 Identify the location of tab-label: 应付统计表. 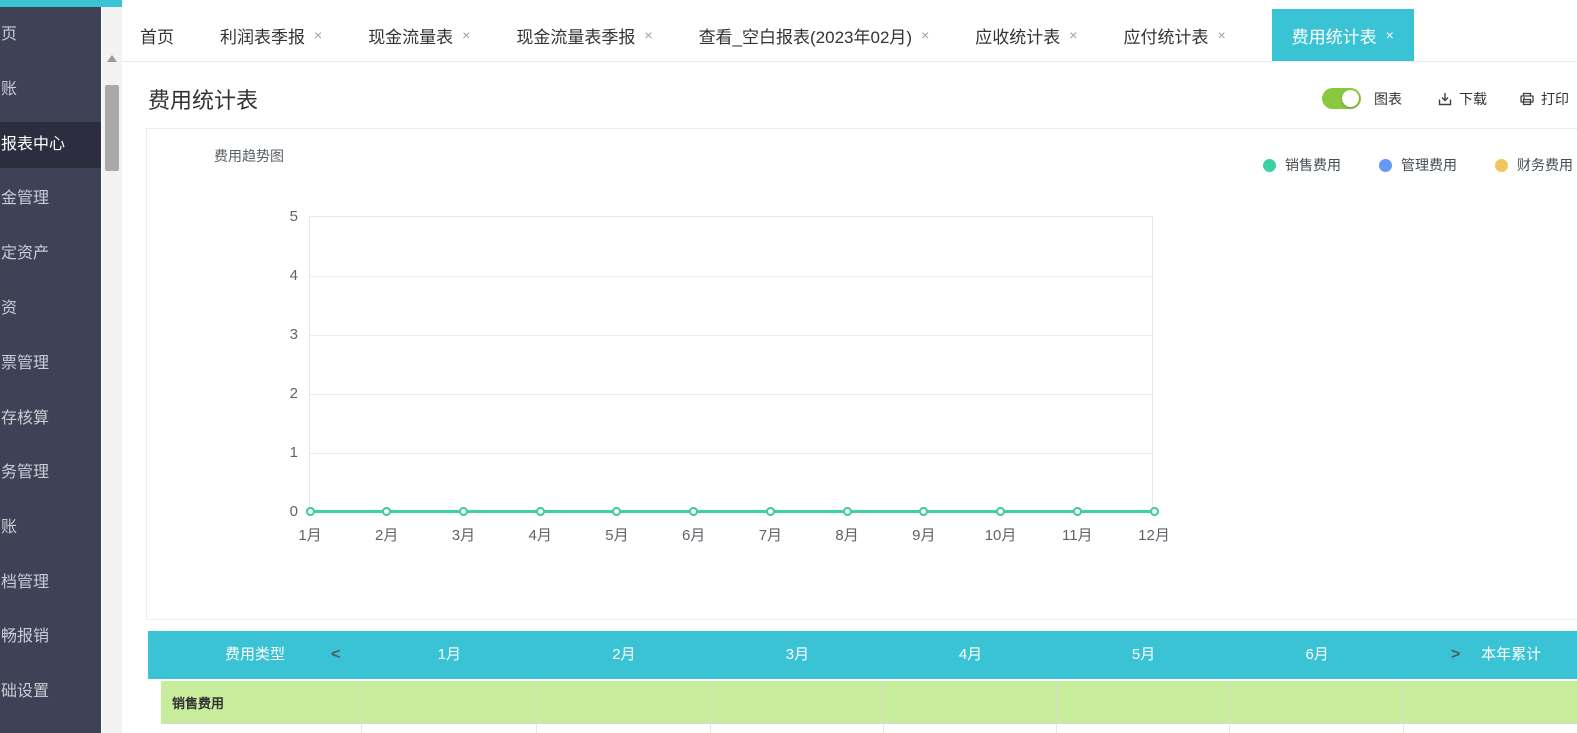
(1166, 37).